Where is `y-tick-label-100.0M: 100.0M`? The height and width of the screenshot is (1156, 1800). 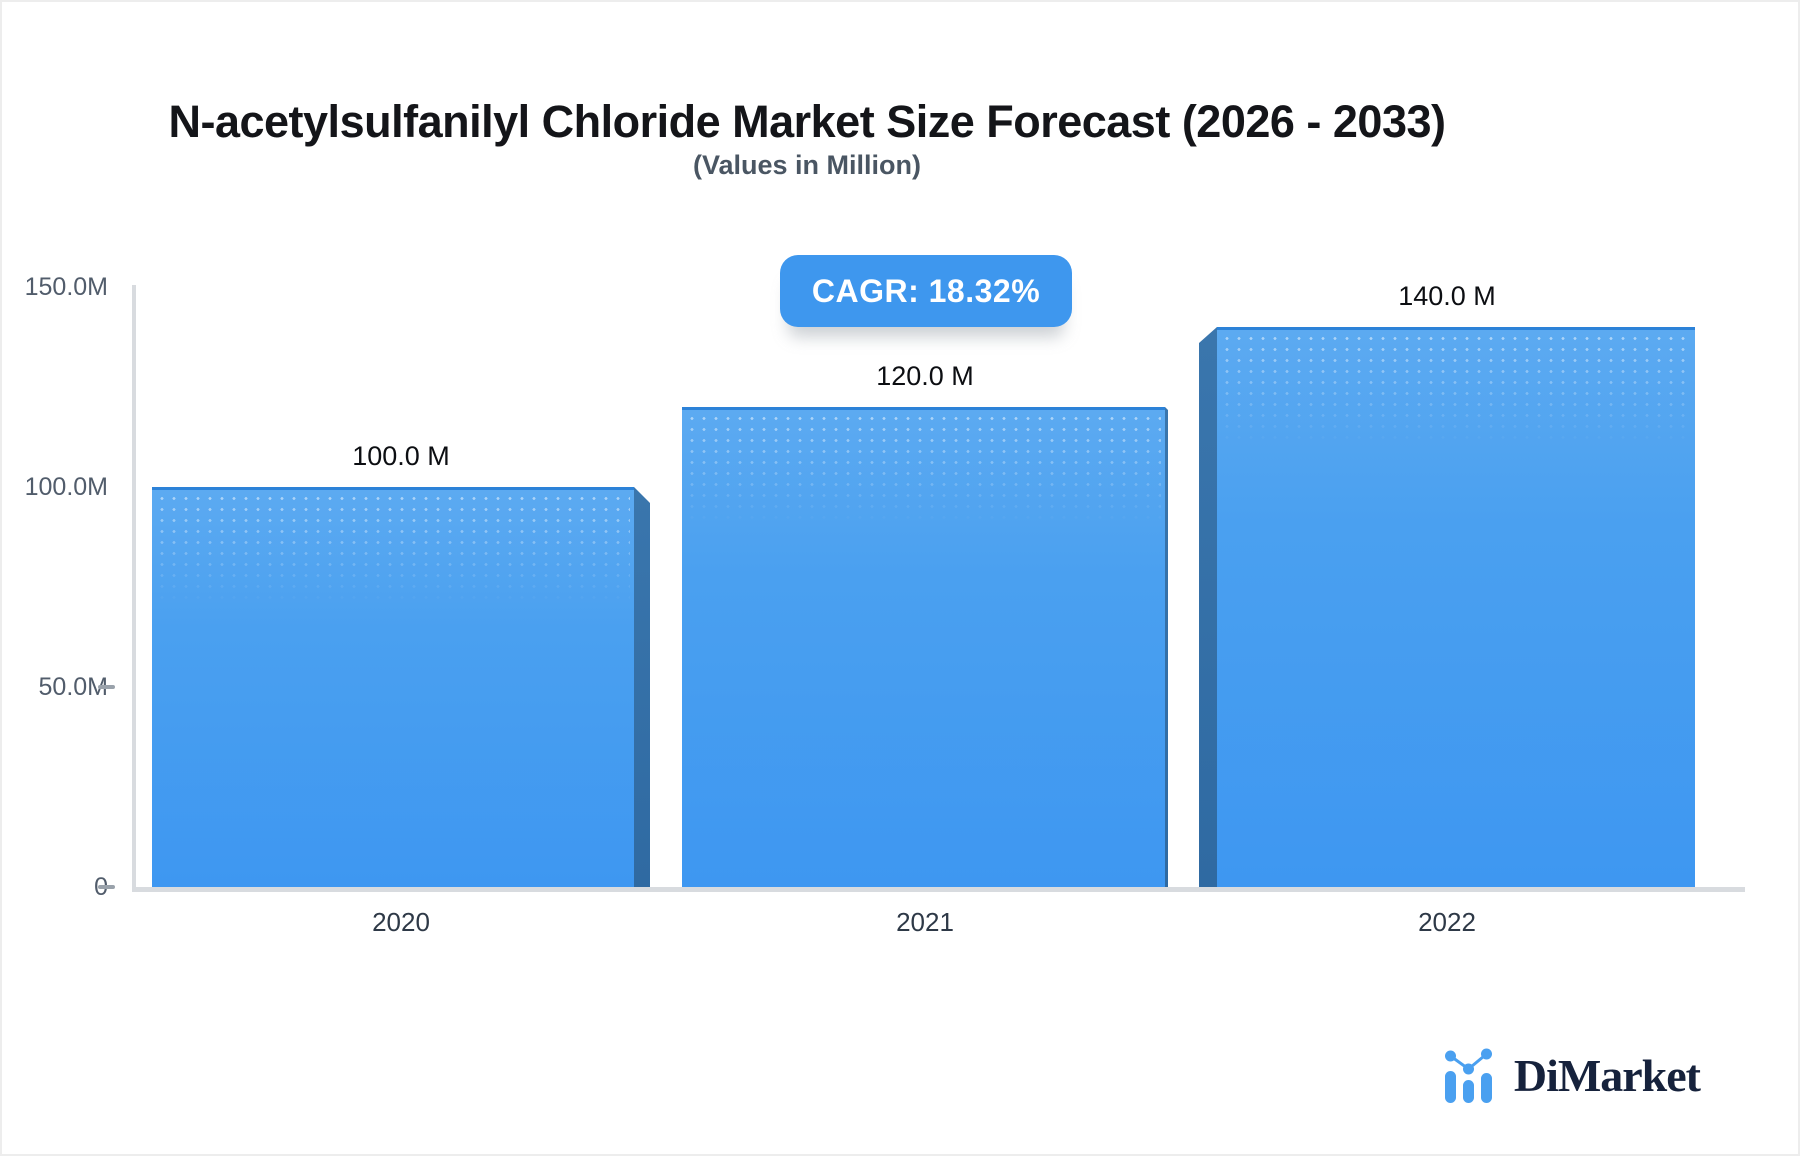
y-tick-label-100.0M: 100.0M is located at coordinates (66, 487).